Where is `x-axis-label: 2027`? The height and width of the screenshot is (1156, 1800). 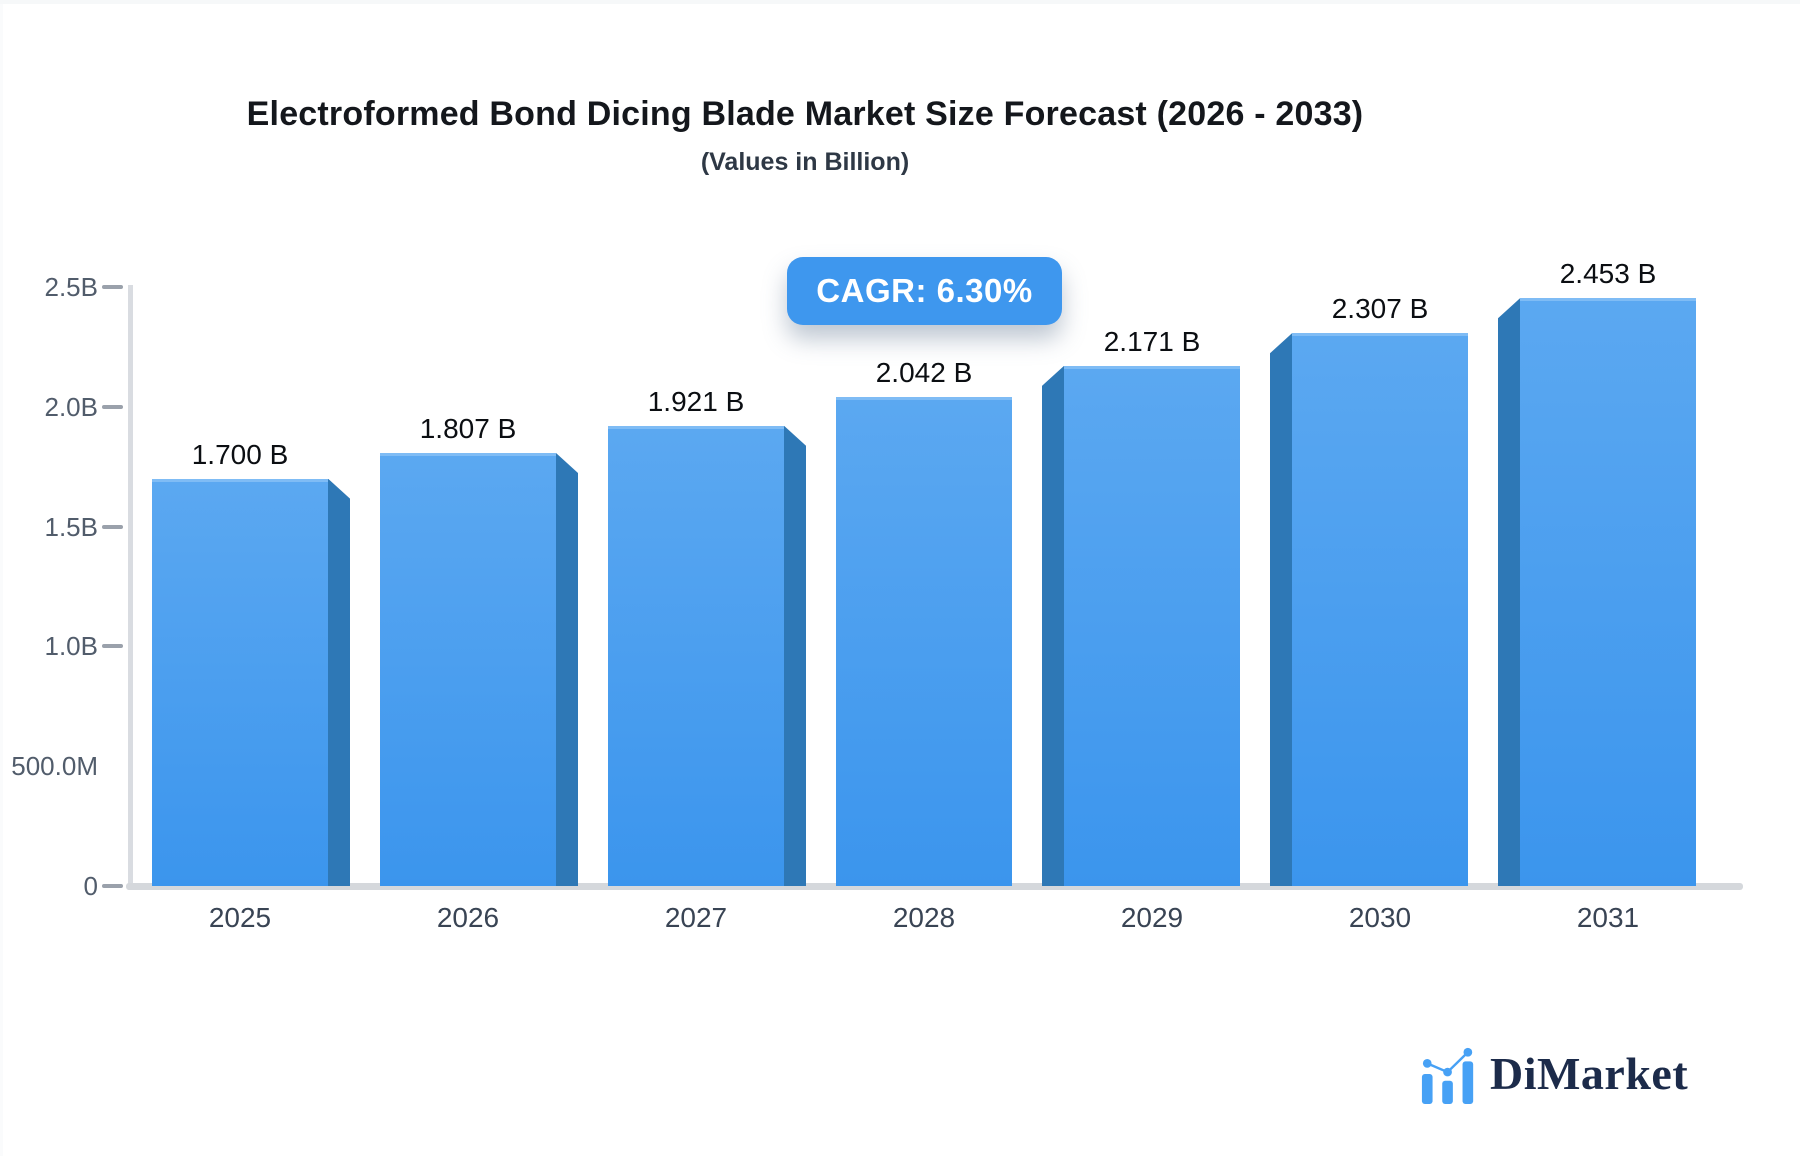
x-axis-label: 2027 is located at coordinates (696, 917).